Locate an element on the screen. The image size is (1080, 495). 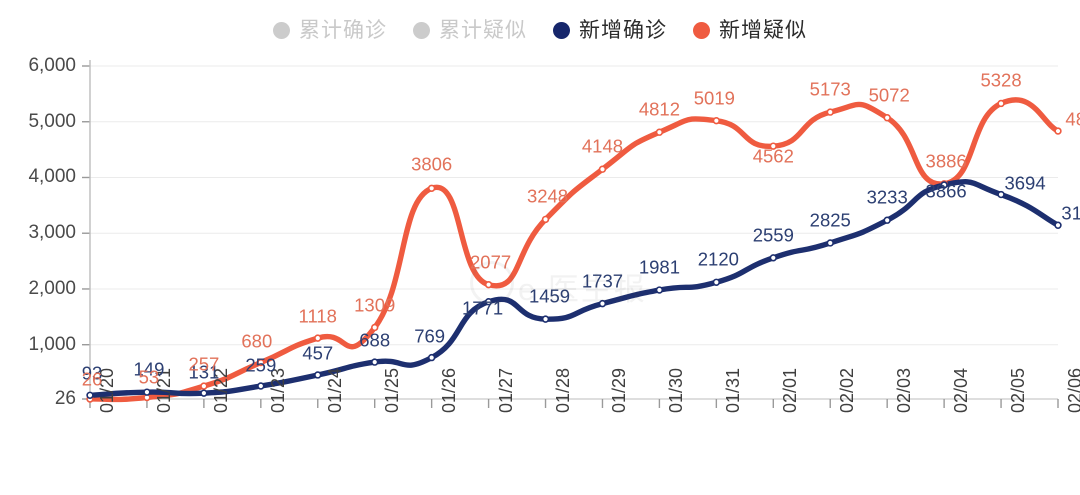
x-axis-tick-label: 01/21 is located at coordinates (163, 390).